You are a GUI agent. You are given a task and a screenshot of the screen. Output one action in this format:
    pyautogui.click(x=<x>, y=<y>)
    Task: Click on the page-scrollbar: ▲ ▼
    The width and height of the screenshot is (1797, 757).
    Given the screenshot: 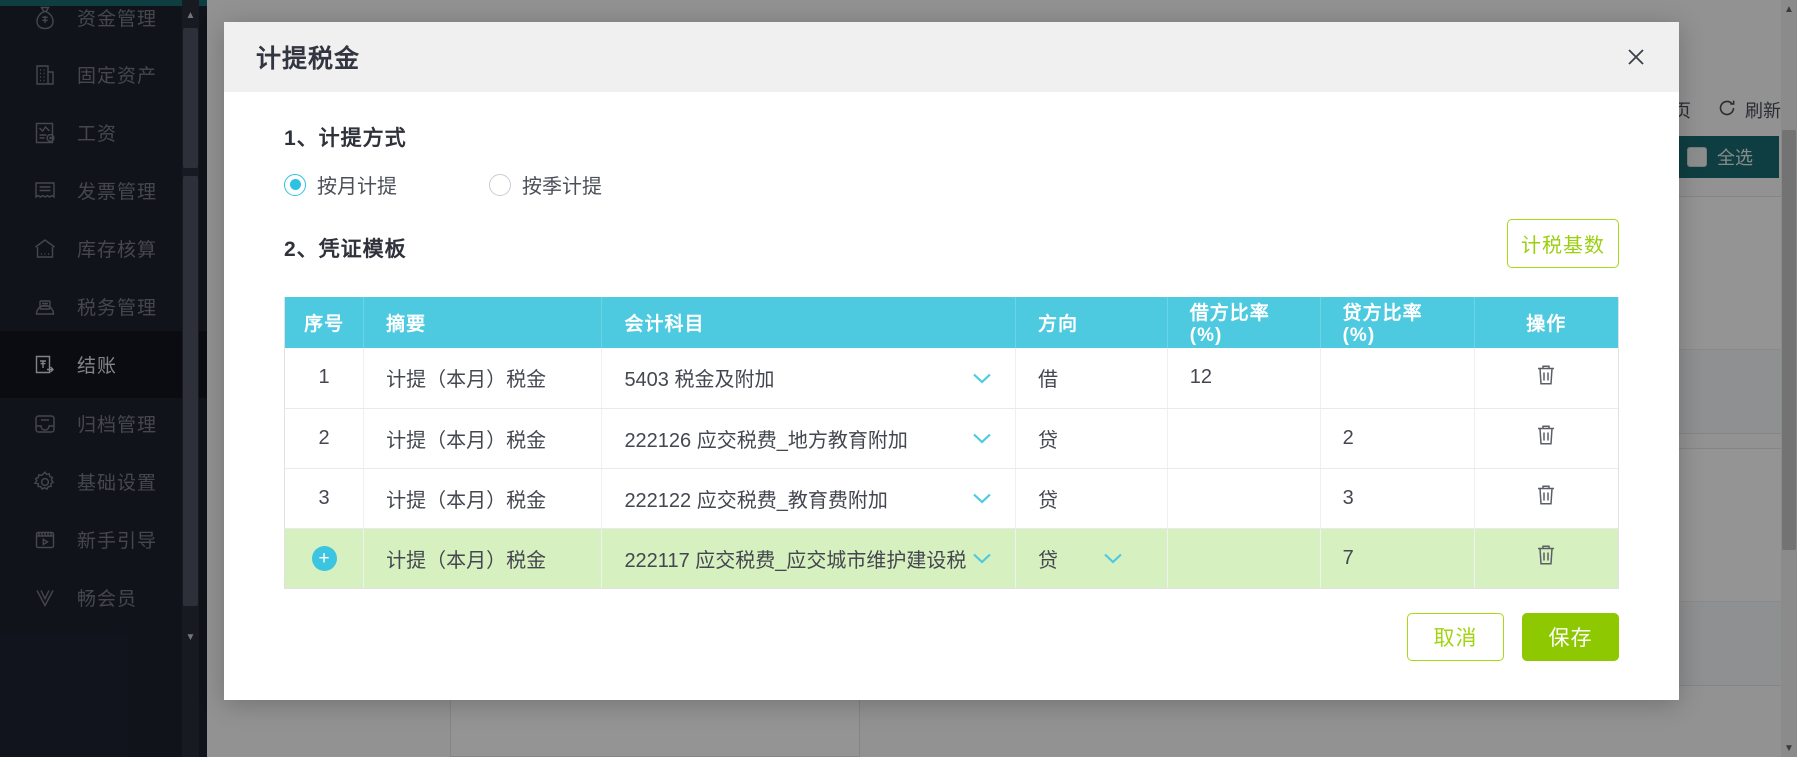 What is the action you would take?
    pyautogui.click(x=1789, y=378)
    